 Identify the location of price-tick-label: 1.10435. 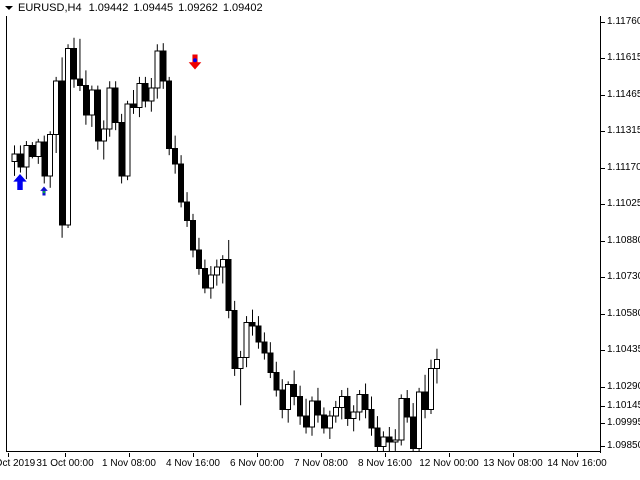
(623, 349).